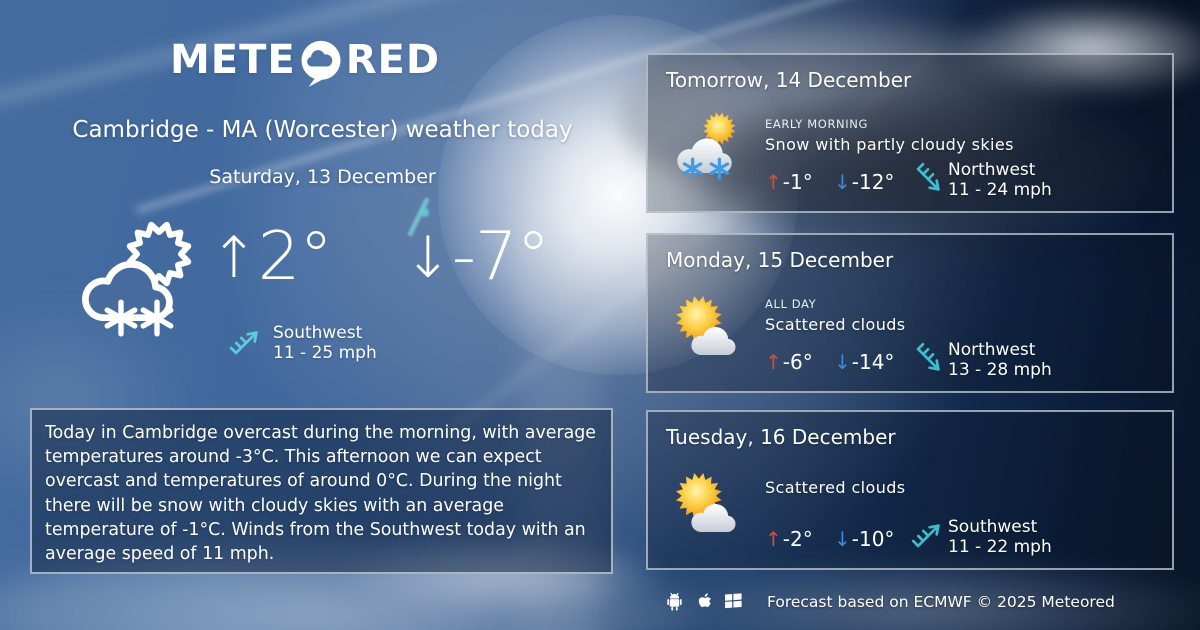  What do you see at coordinates (704, 601) in the screenshot?
I see `apple-icon` at bounding box center [704, 601].